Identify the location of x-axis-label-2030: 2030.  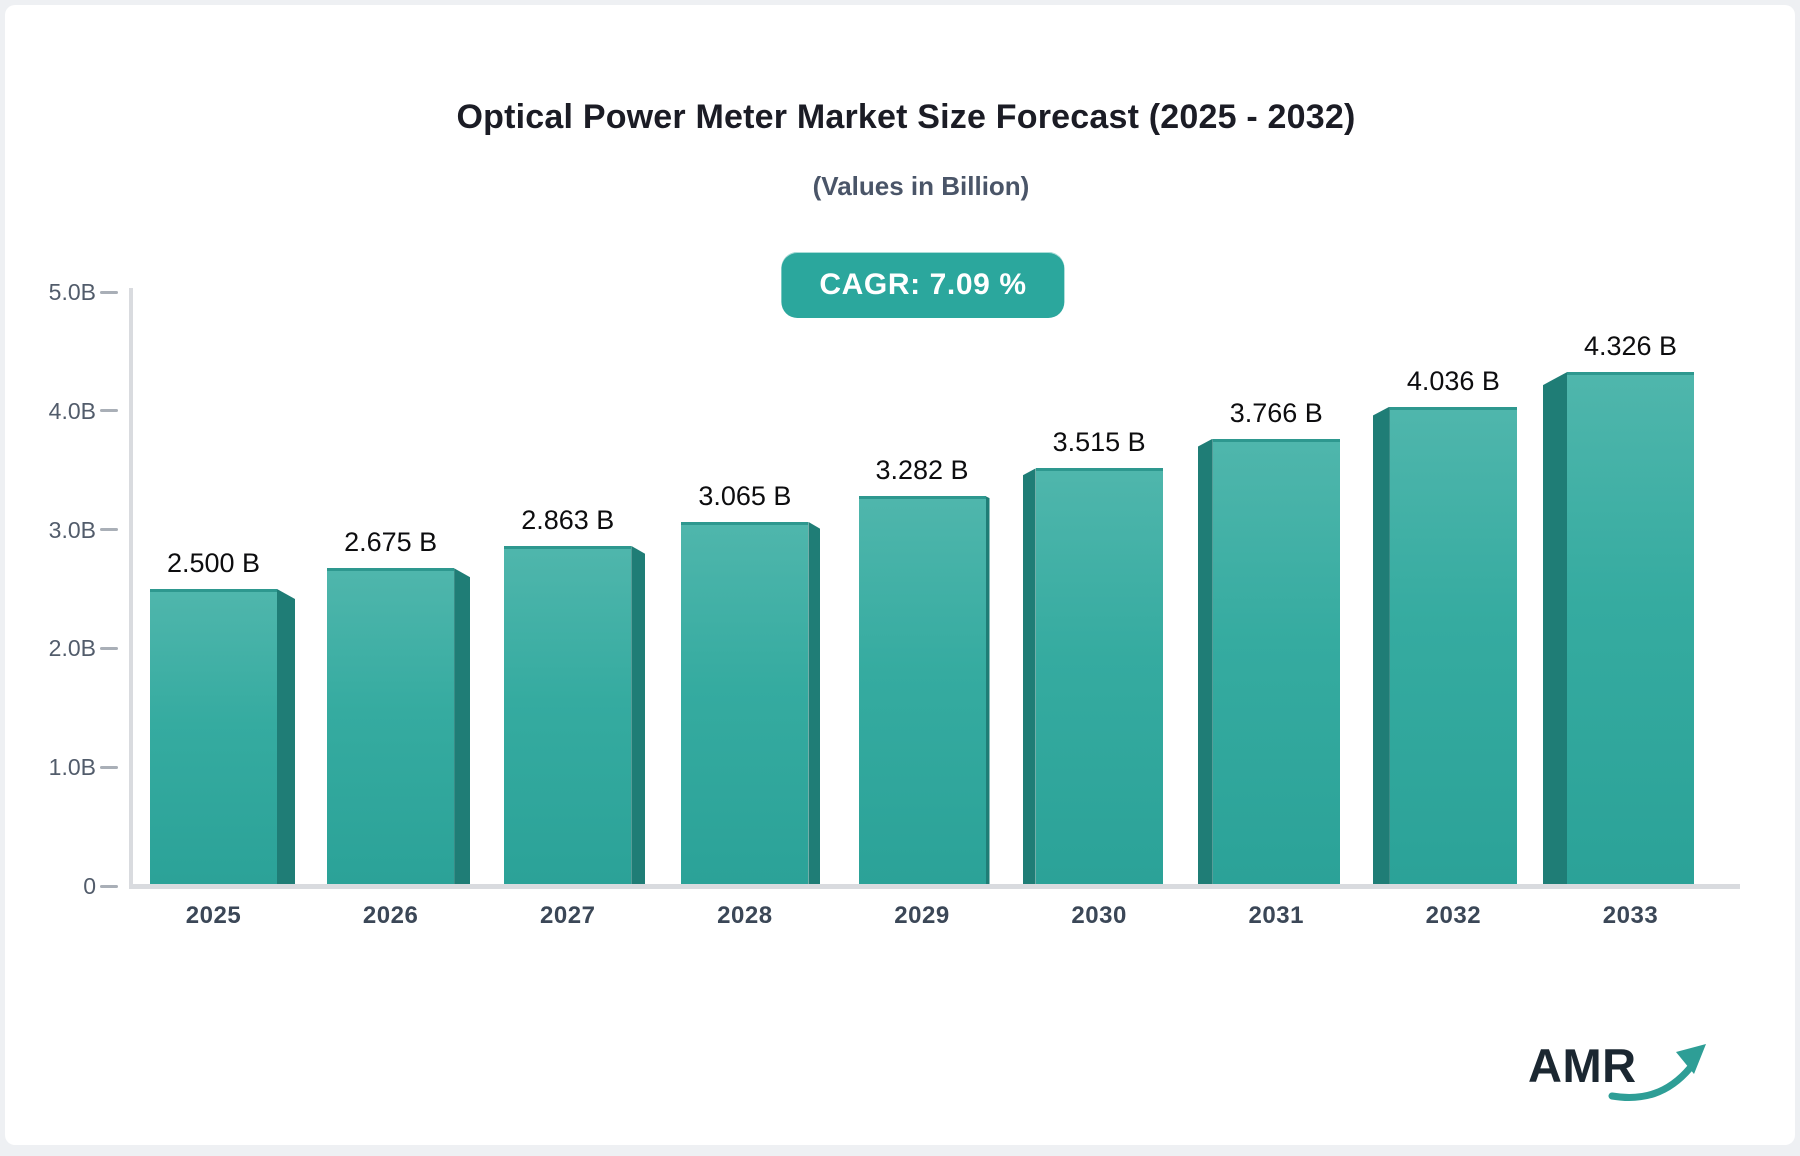
(1099, 915).